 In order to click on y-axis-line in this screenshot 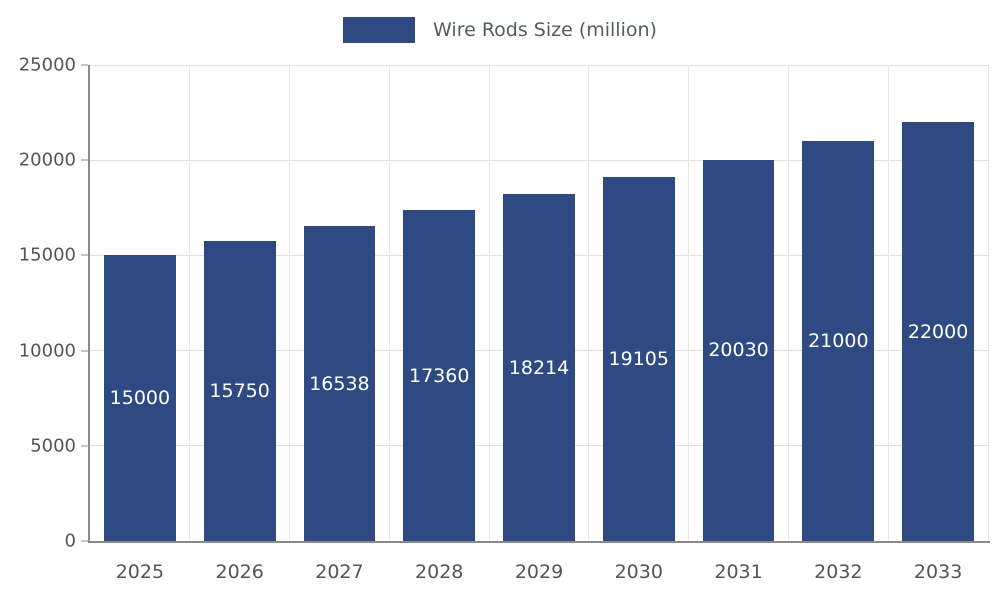, I will do `click(89, 304)`.